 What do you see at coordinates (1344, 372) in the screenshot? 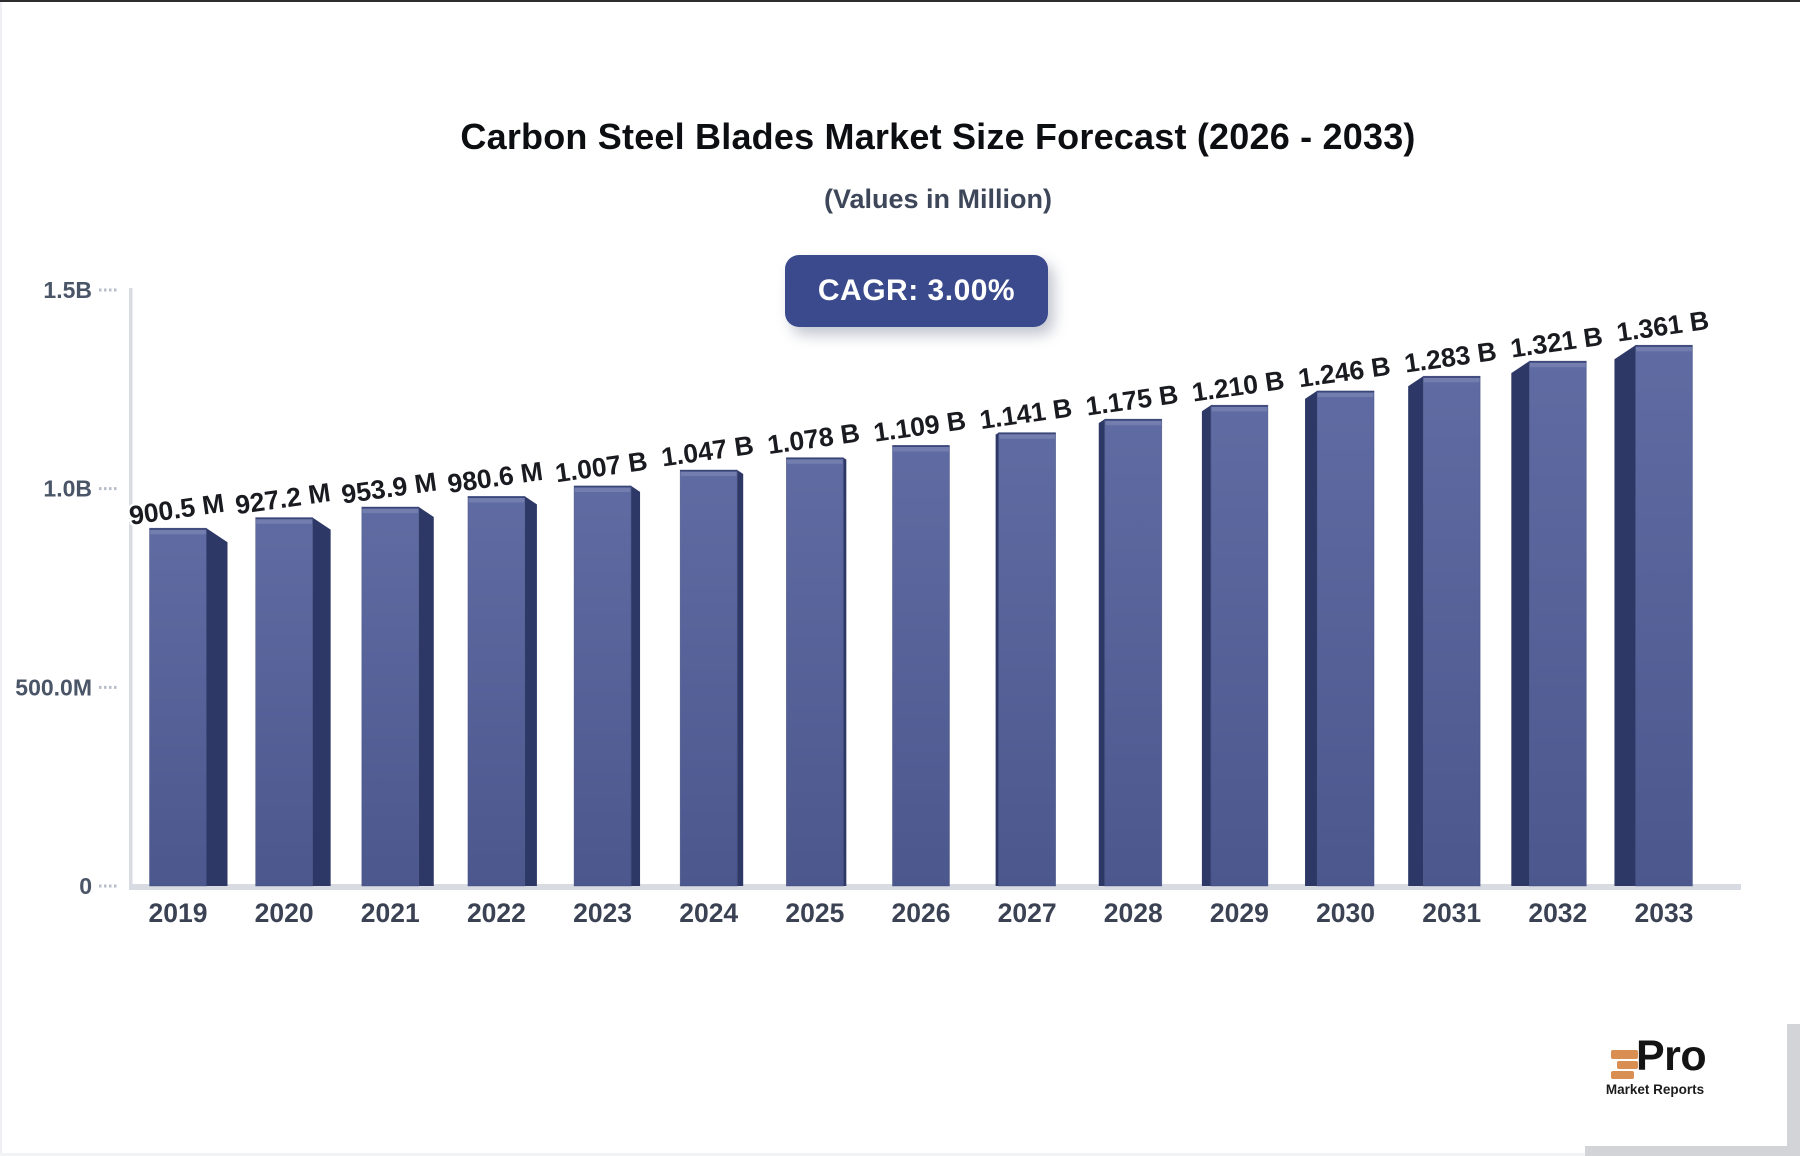
I see `bar-value-label: 1.246 B` at bounding box center [1344, 372].